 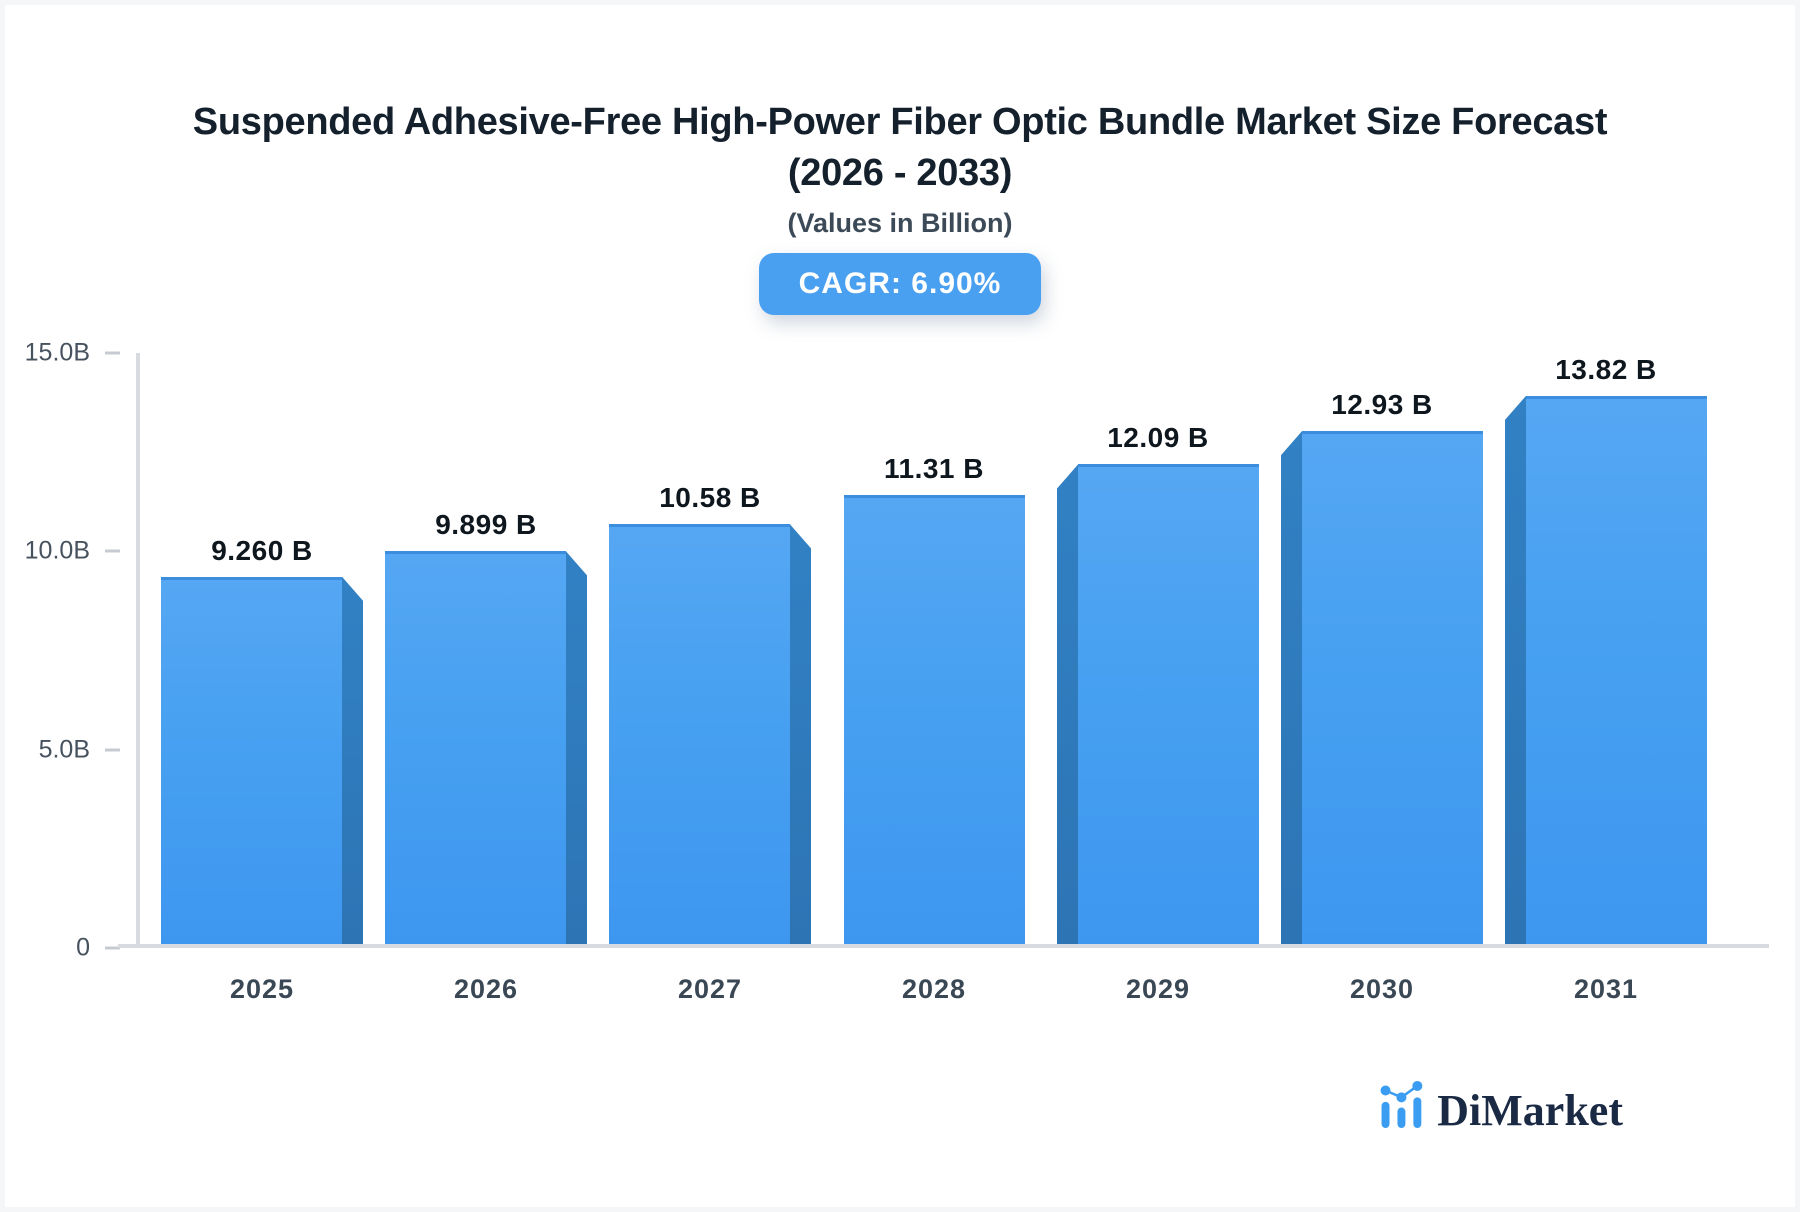 I want to click on title-line-2: (2026 - 2033), so click(x=900, y=172).